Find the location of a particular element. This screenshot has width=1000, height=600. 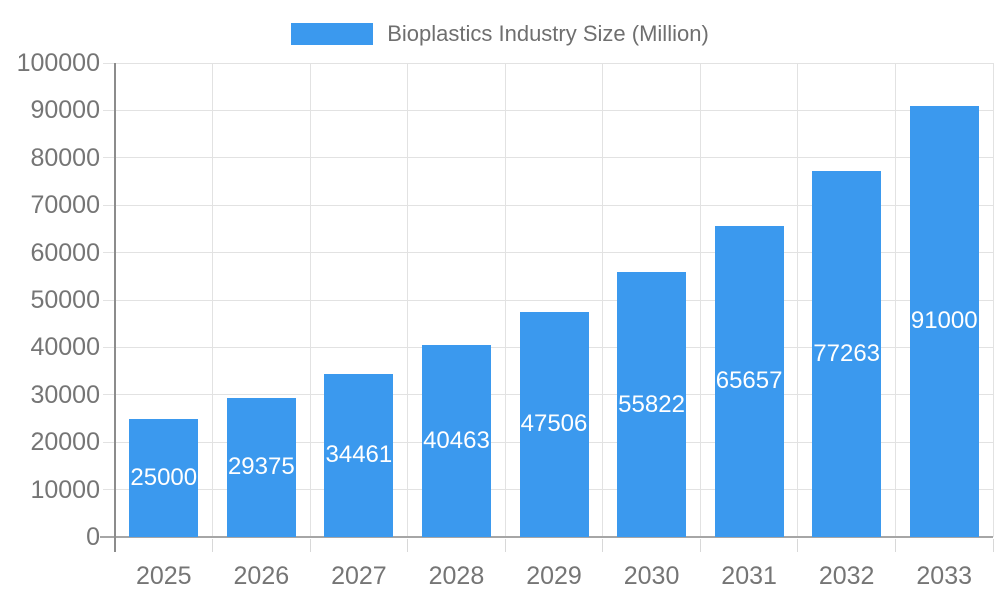

bar-2029: 47506 is located at coordinates (554, 424).